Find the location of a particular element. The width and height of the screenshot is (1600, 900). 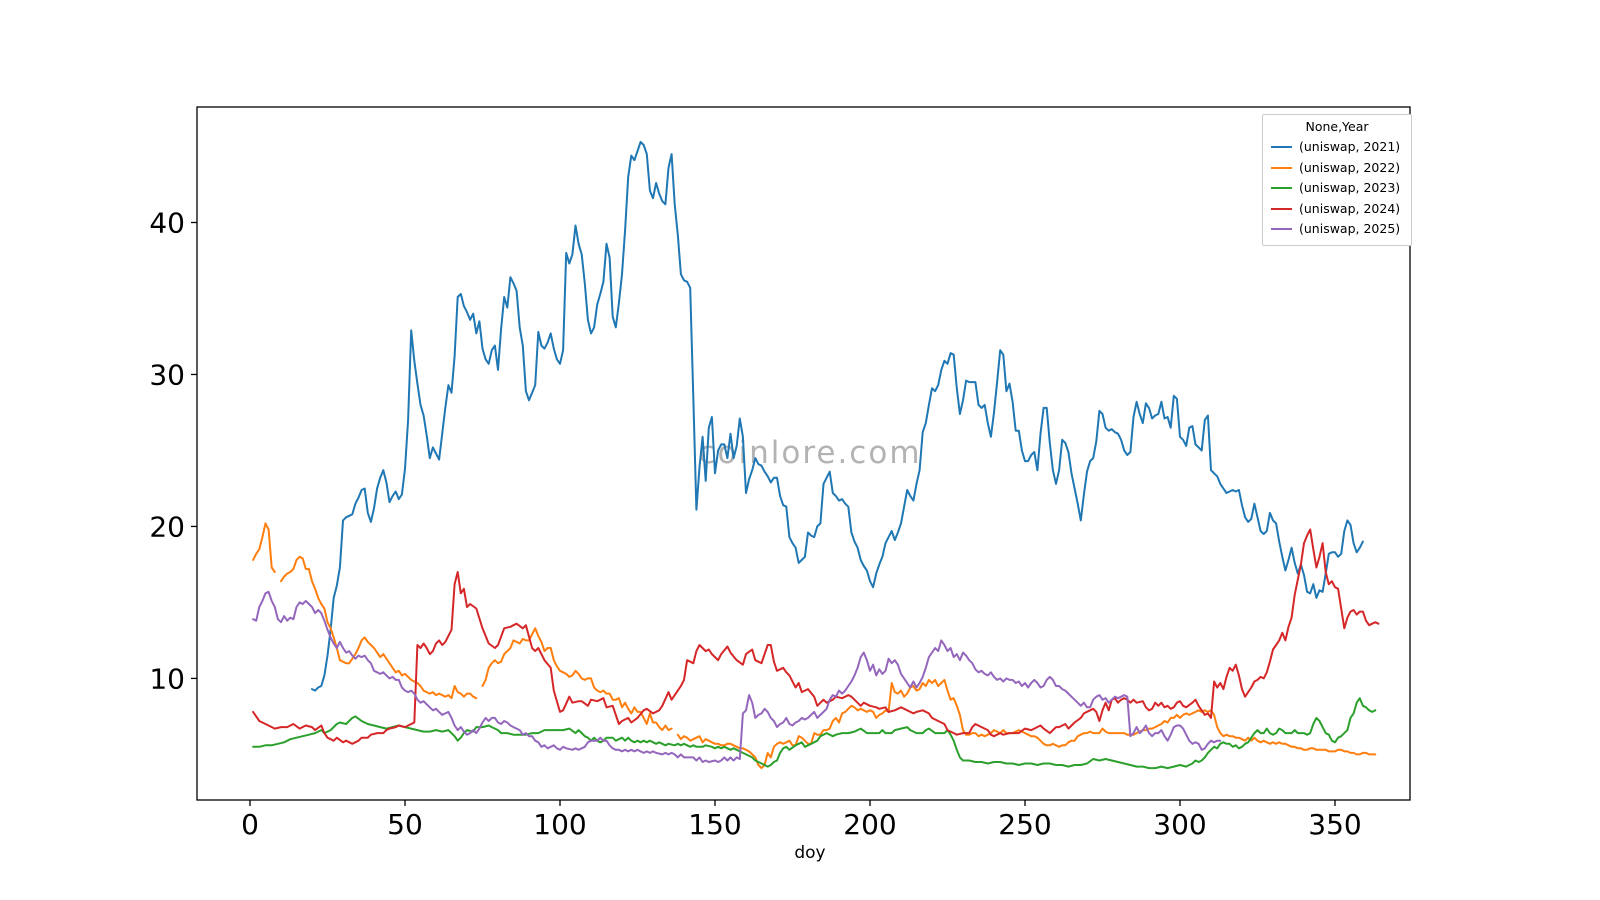

y-tick-label: 40 is located at coordinates (167, 223).